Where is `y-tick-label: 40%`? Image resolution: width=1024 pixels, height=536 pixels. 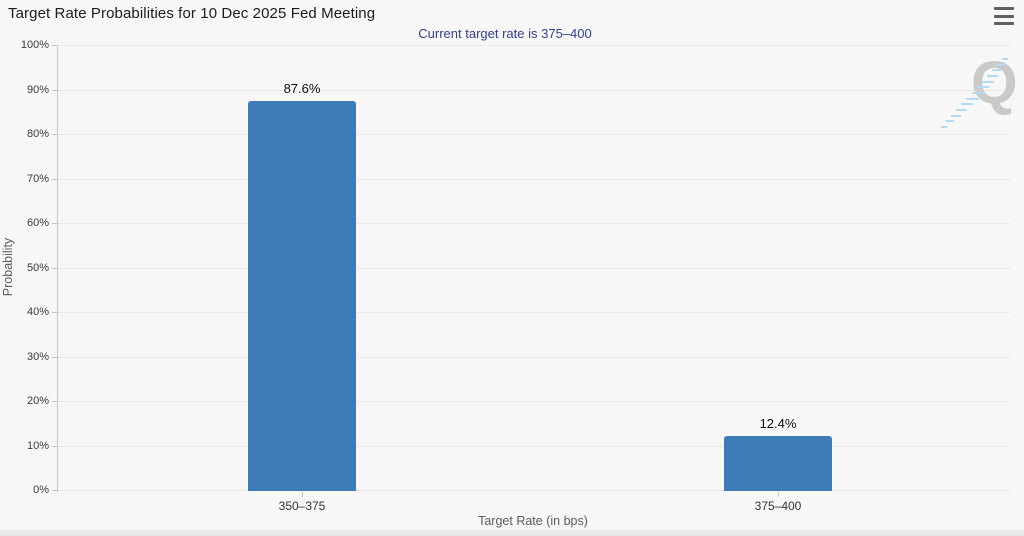
y-tick-label: 40% is located at coordinates (37, 312).